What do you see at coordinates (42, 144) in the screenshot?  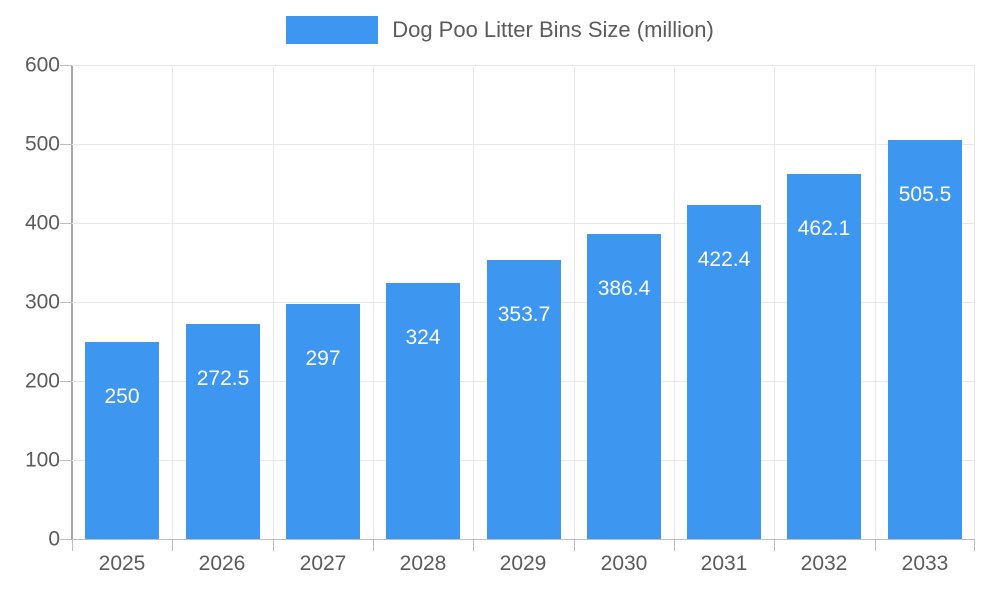 I see `y-axis-tick-label: 500` at bounding box center [42, 144].